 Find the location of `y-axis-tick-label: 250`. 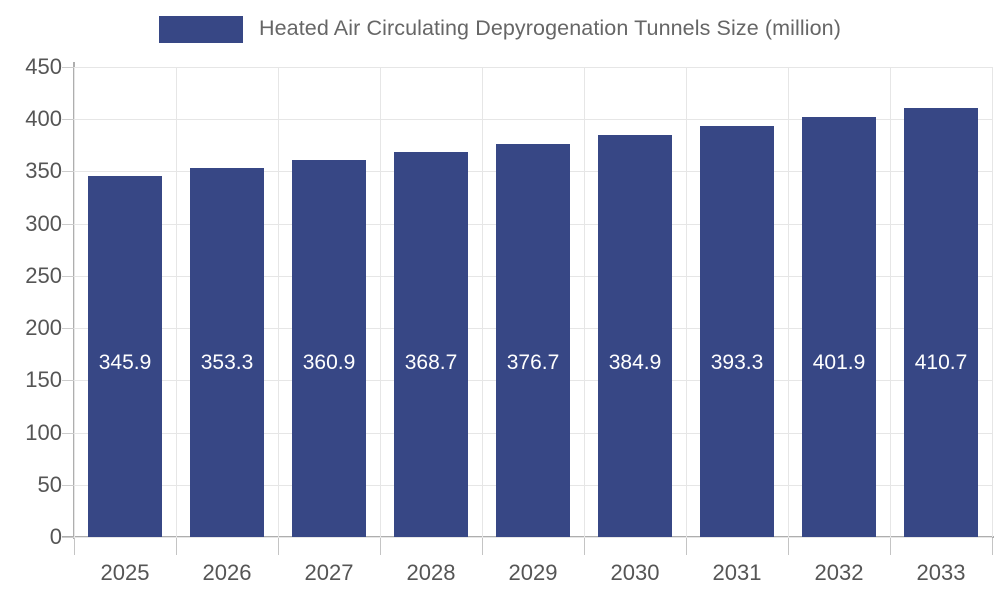

y-axis-tick-label: 250 is located at coordinates (43, 275).